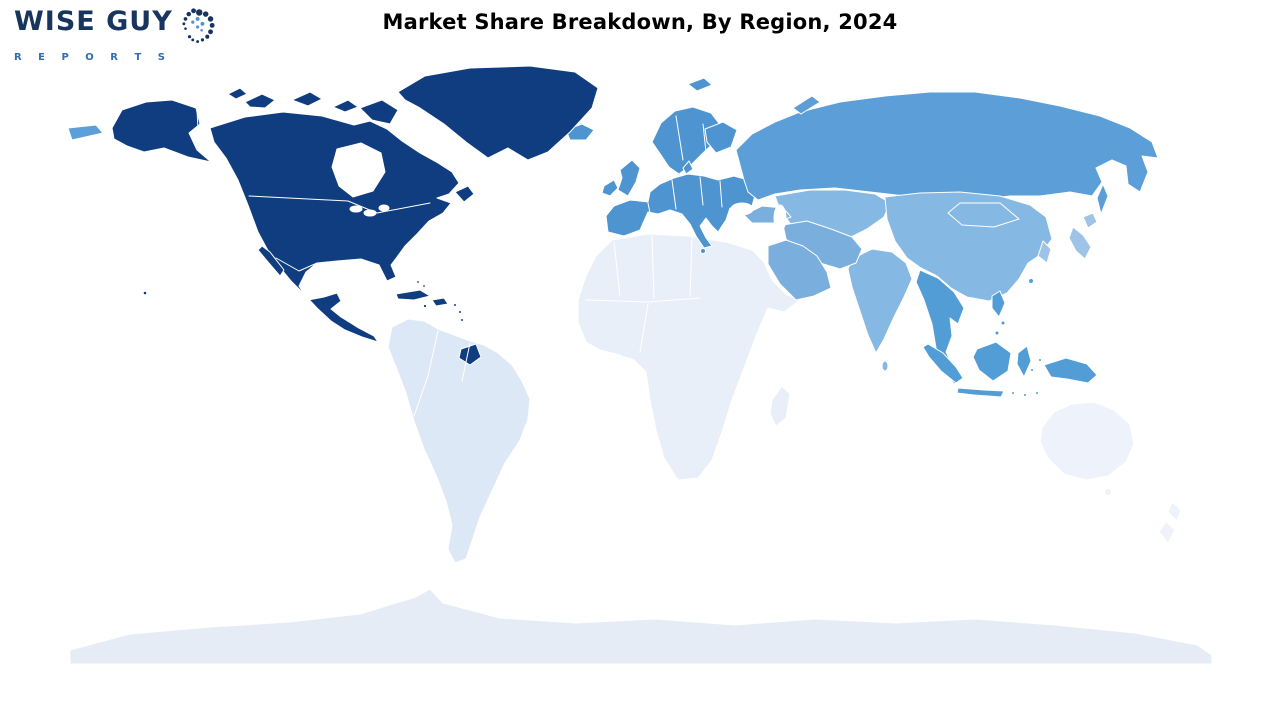  What do you see at coordinates (379, 112) in the screenshot?
I see `region-baffin-island` at bounding box center [379, 112].